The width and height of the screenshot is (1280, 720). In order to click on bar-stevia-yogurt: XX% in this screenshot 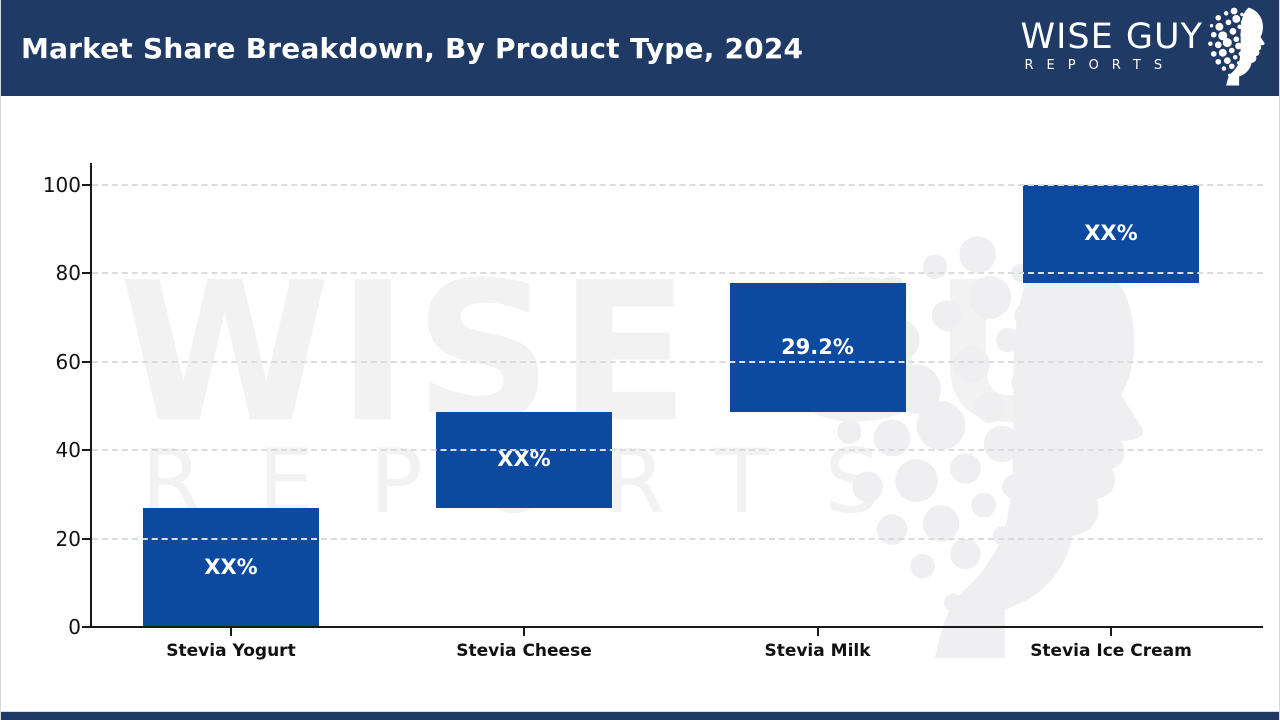, I will do `click(231, 567)`.